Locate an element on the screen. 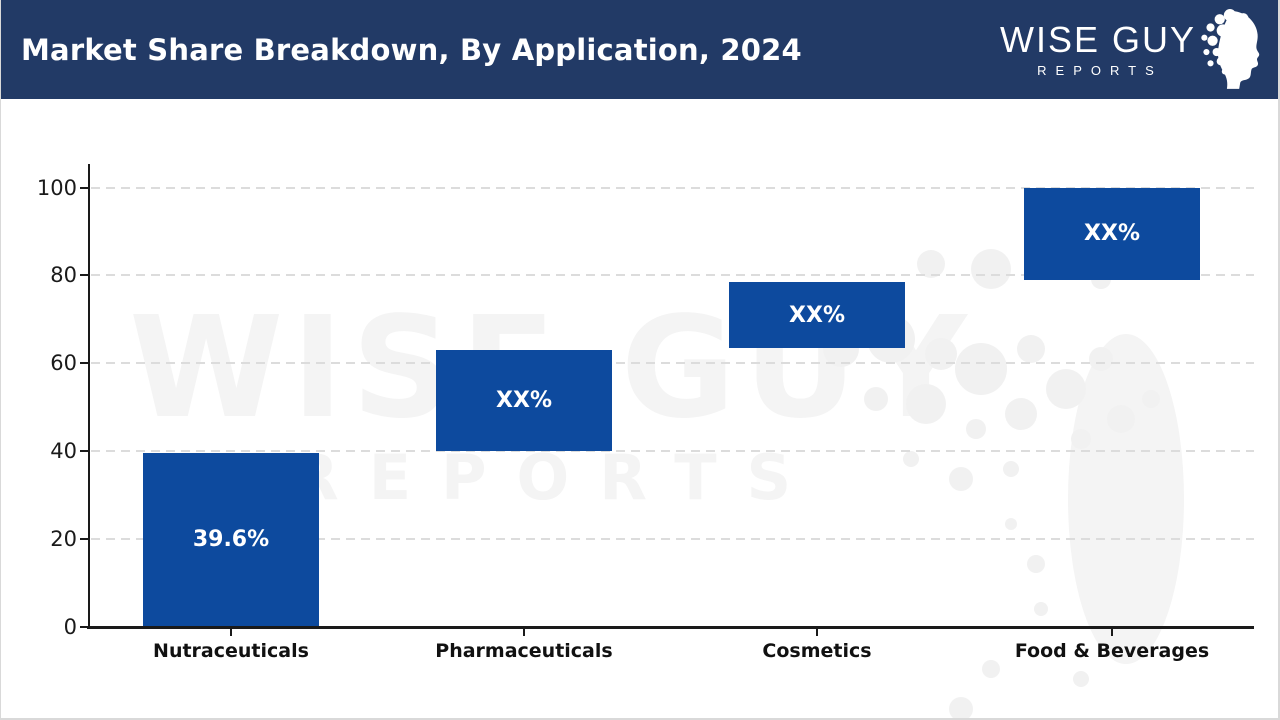 The height and width of the screenshot is (720, 1280). bar-food-beverages: XX% is located at coordinates (1112, 233).